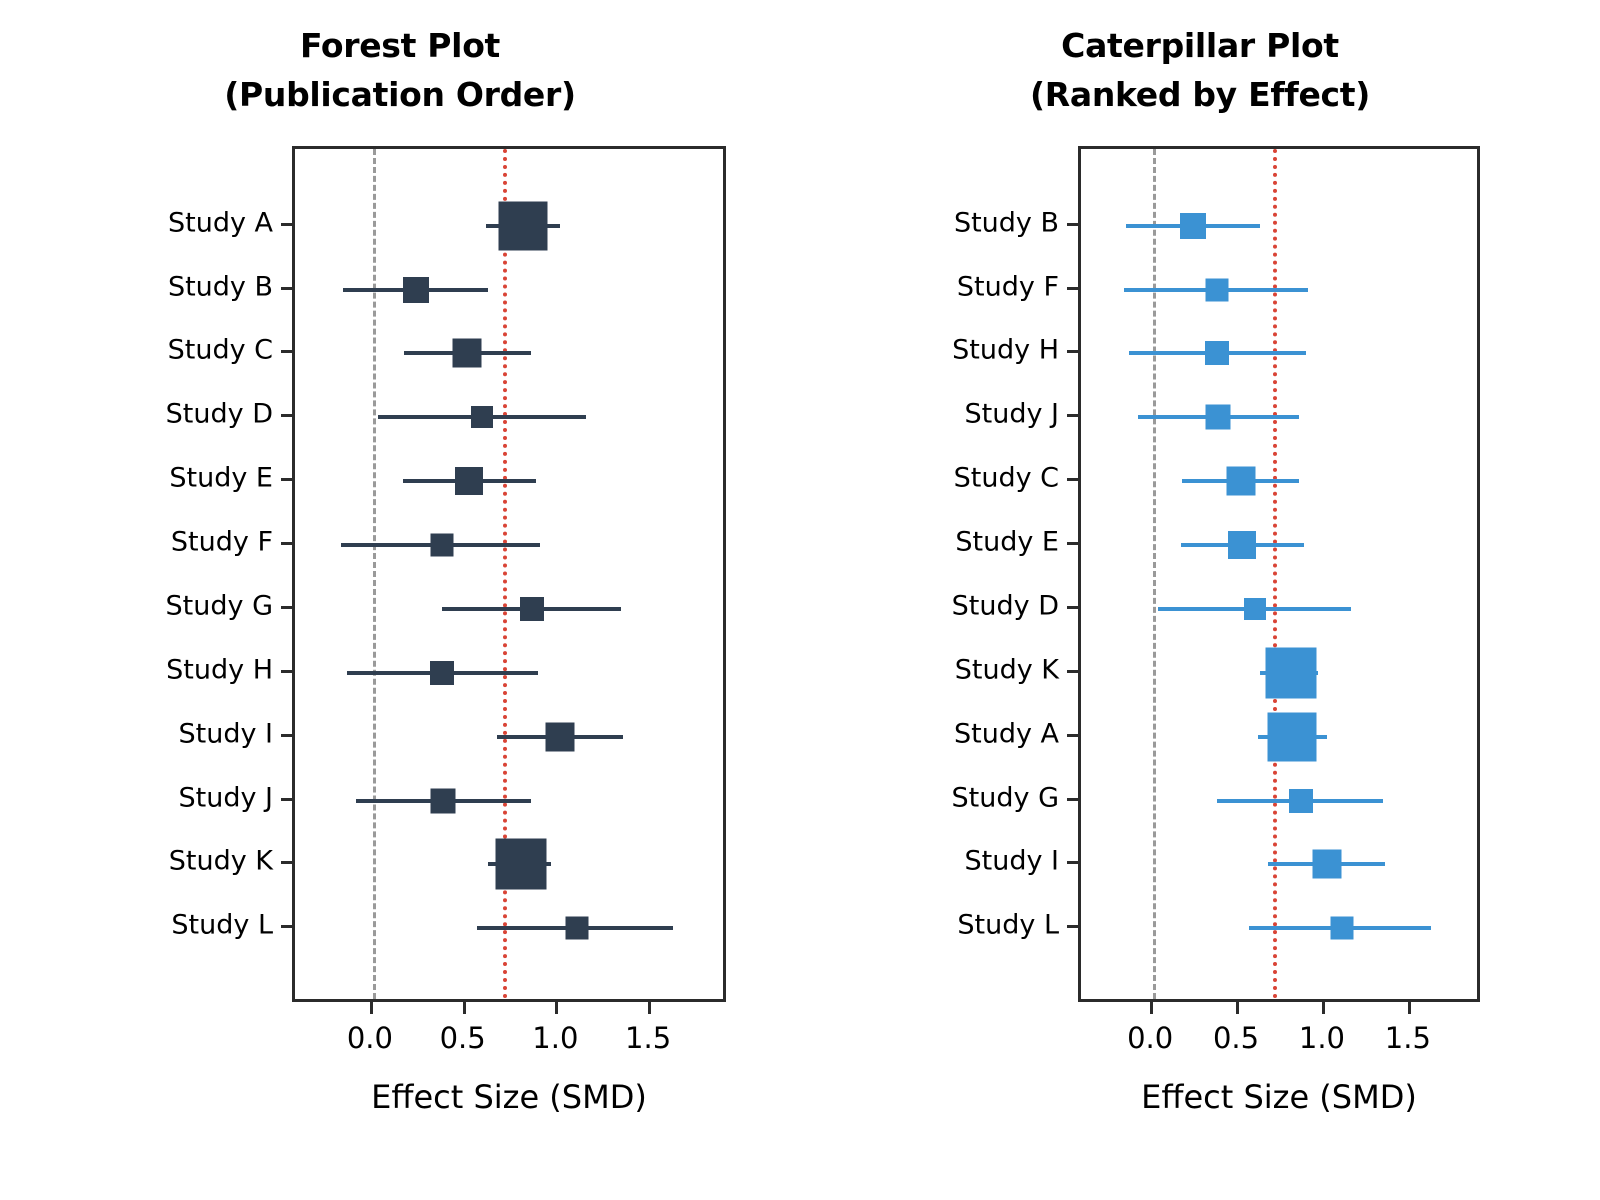  Describe the element at coordinates (509, 1097) in the screenshot. I see `forest-x-axis-title: Effect Size (SMD)` at that location.